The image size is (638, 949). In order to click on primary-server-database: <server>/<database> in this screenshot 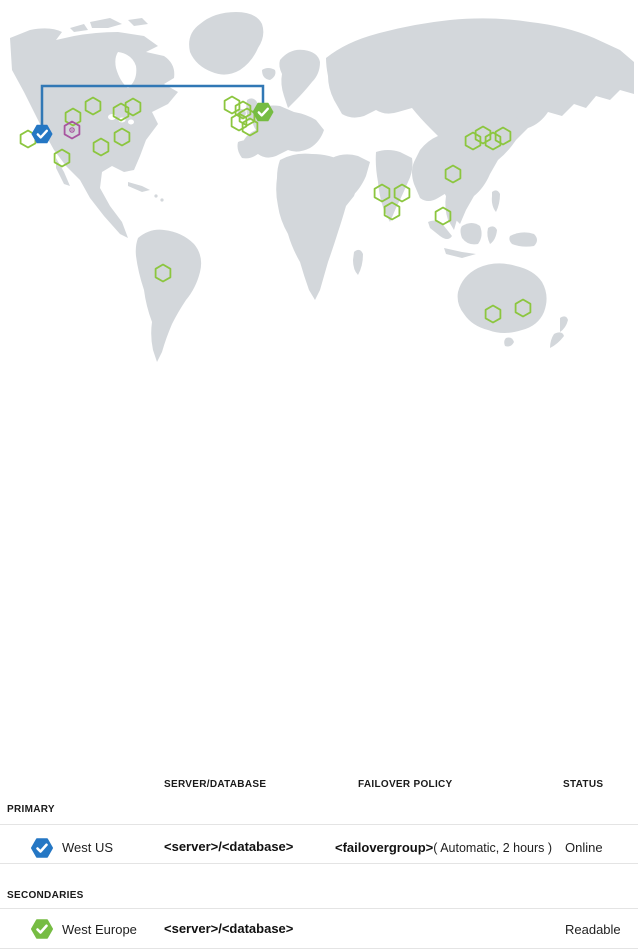, I will do `click(229, 846)`.